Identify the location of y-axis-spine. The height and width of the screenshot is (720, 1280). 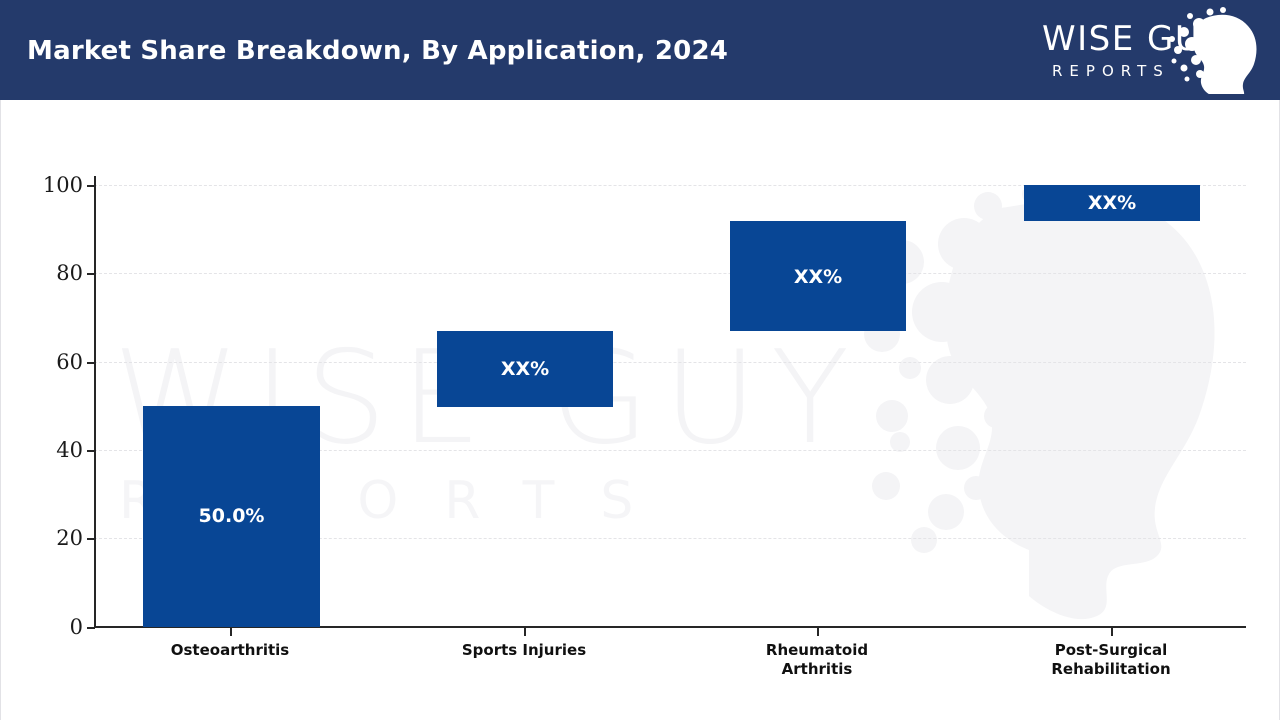
(95, 402).